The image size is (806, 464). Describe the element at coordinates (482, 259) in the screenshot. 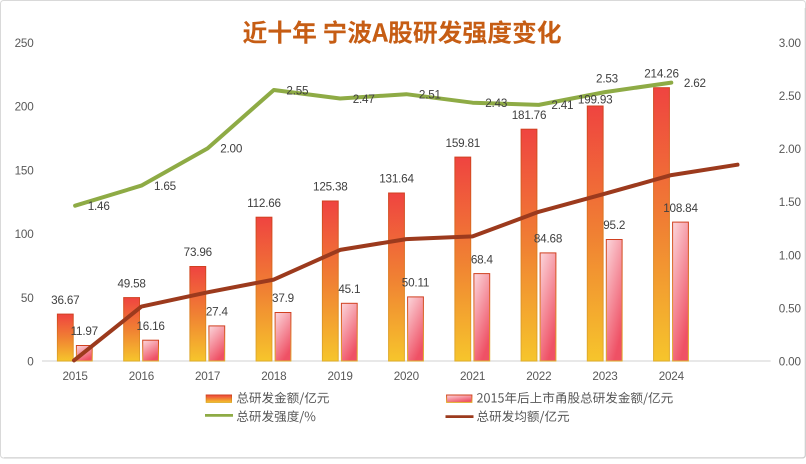

I see `svg-text: 68.4` at that location.